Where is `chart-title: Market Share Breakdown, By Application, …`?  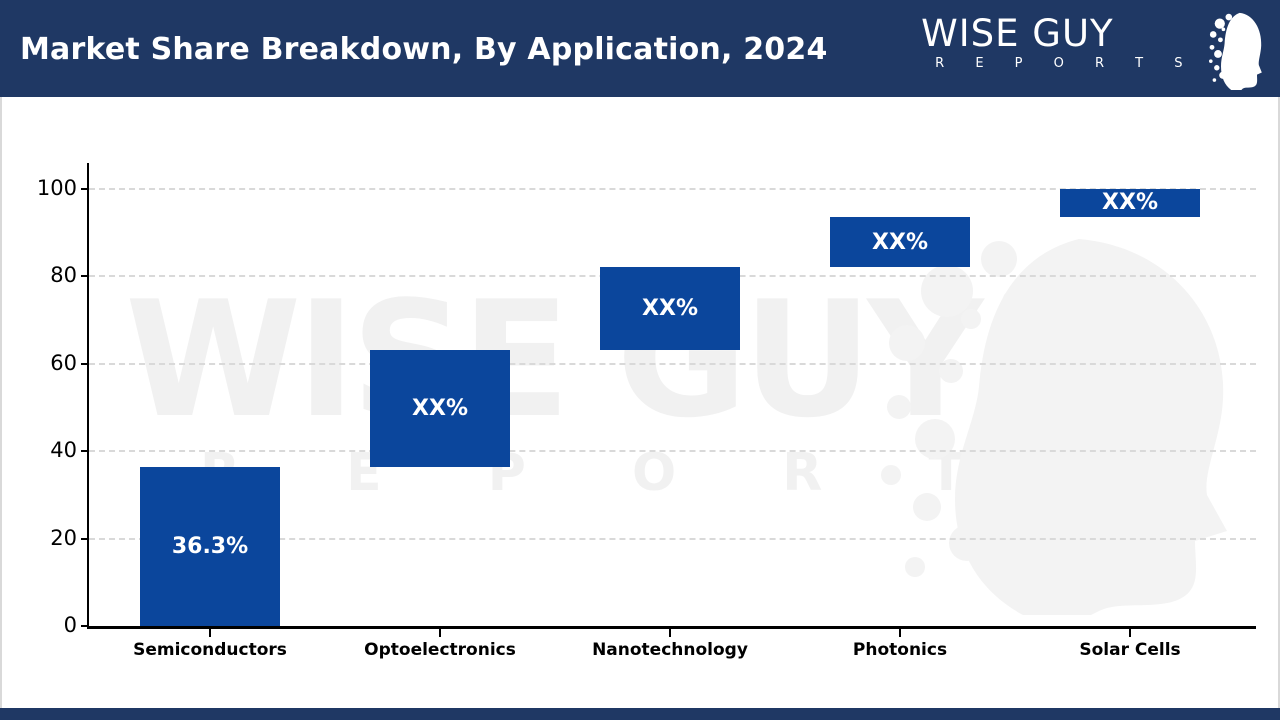
chart-title: Market Share Breakdown, By Application, … is located at coordinates (424, 49).